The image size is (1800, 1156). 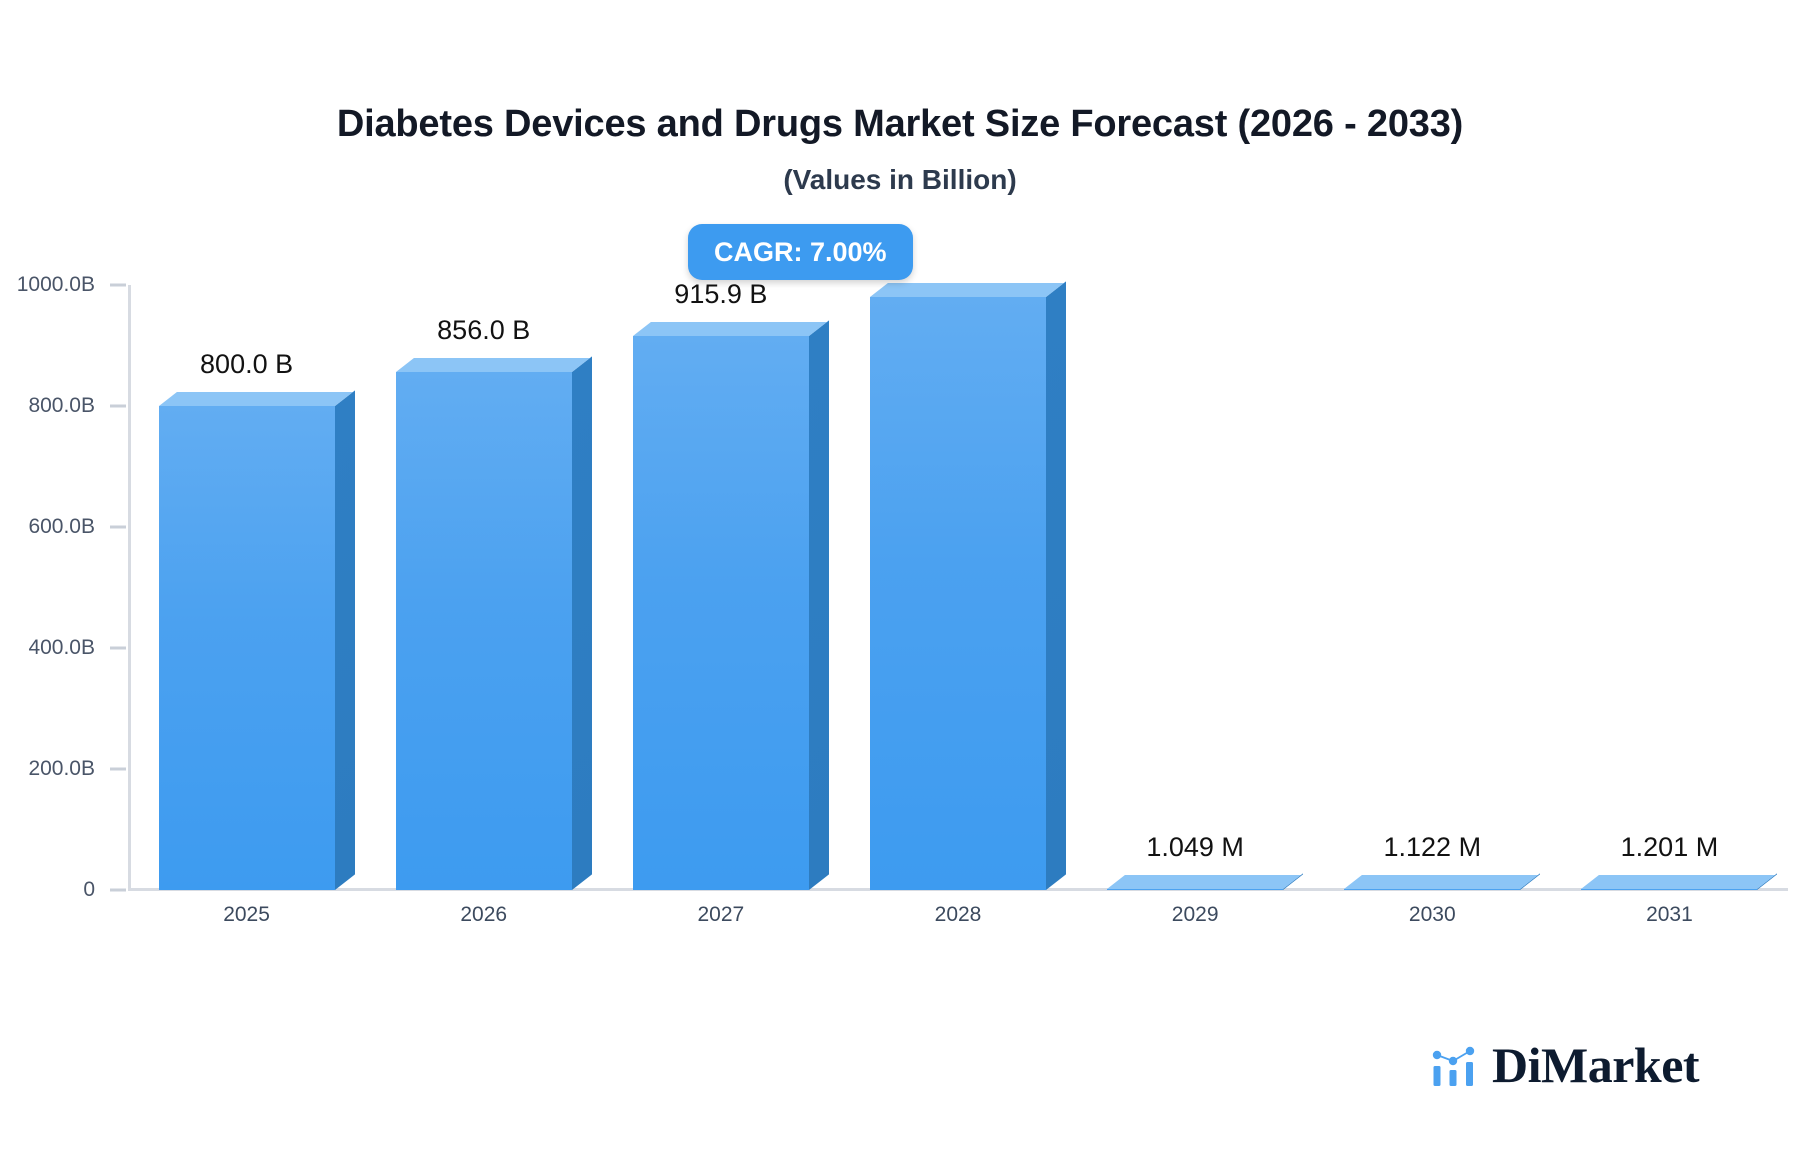 I want to click on bar-value-label: 856.0 B, so click(x=484, y=330).